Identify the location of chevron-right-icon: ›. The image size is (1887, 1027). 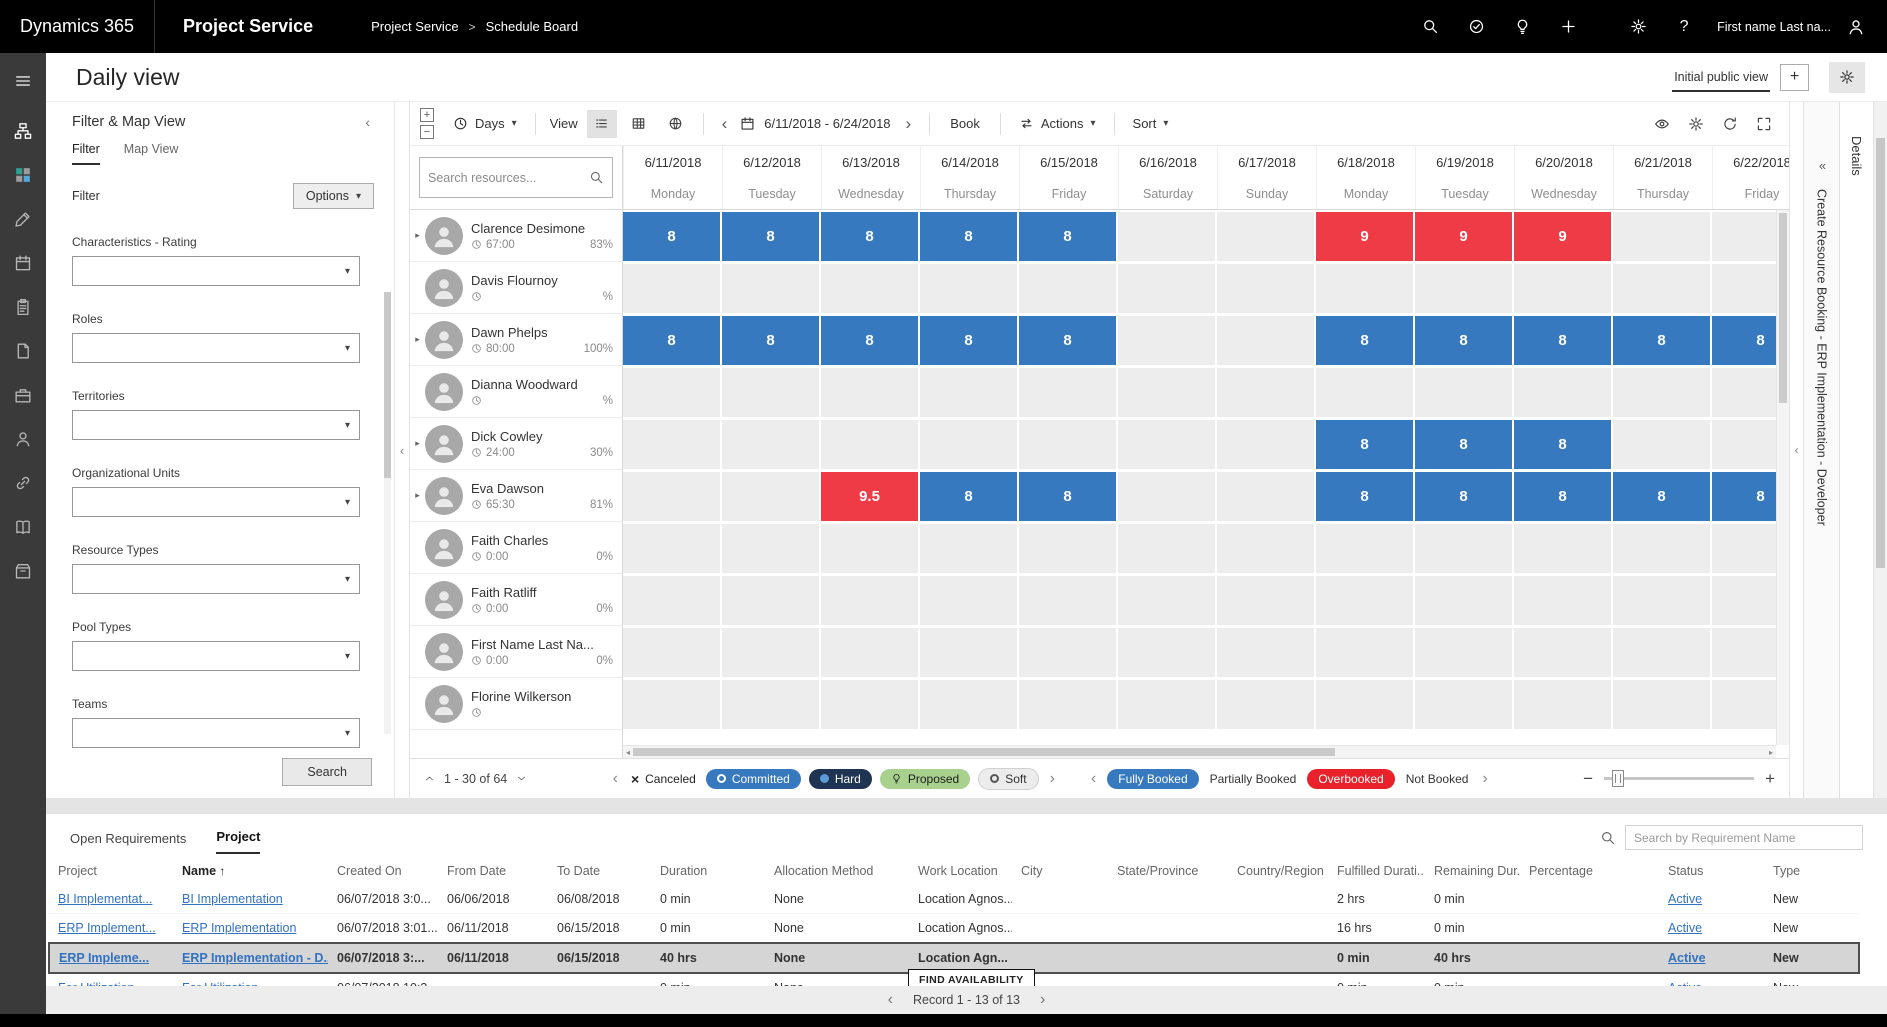
(1052, 778).